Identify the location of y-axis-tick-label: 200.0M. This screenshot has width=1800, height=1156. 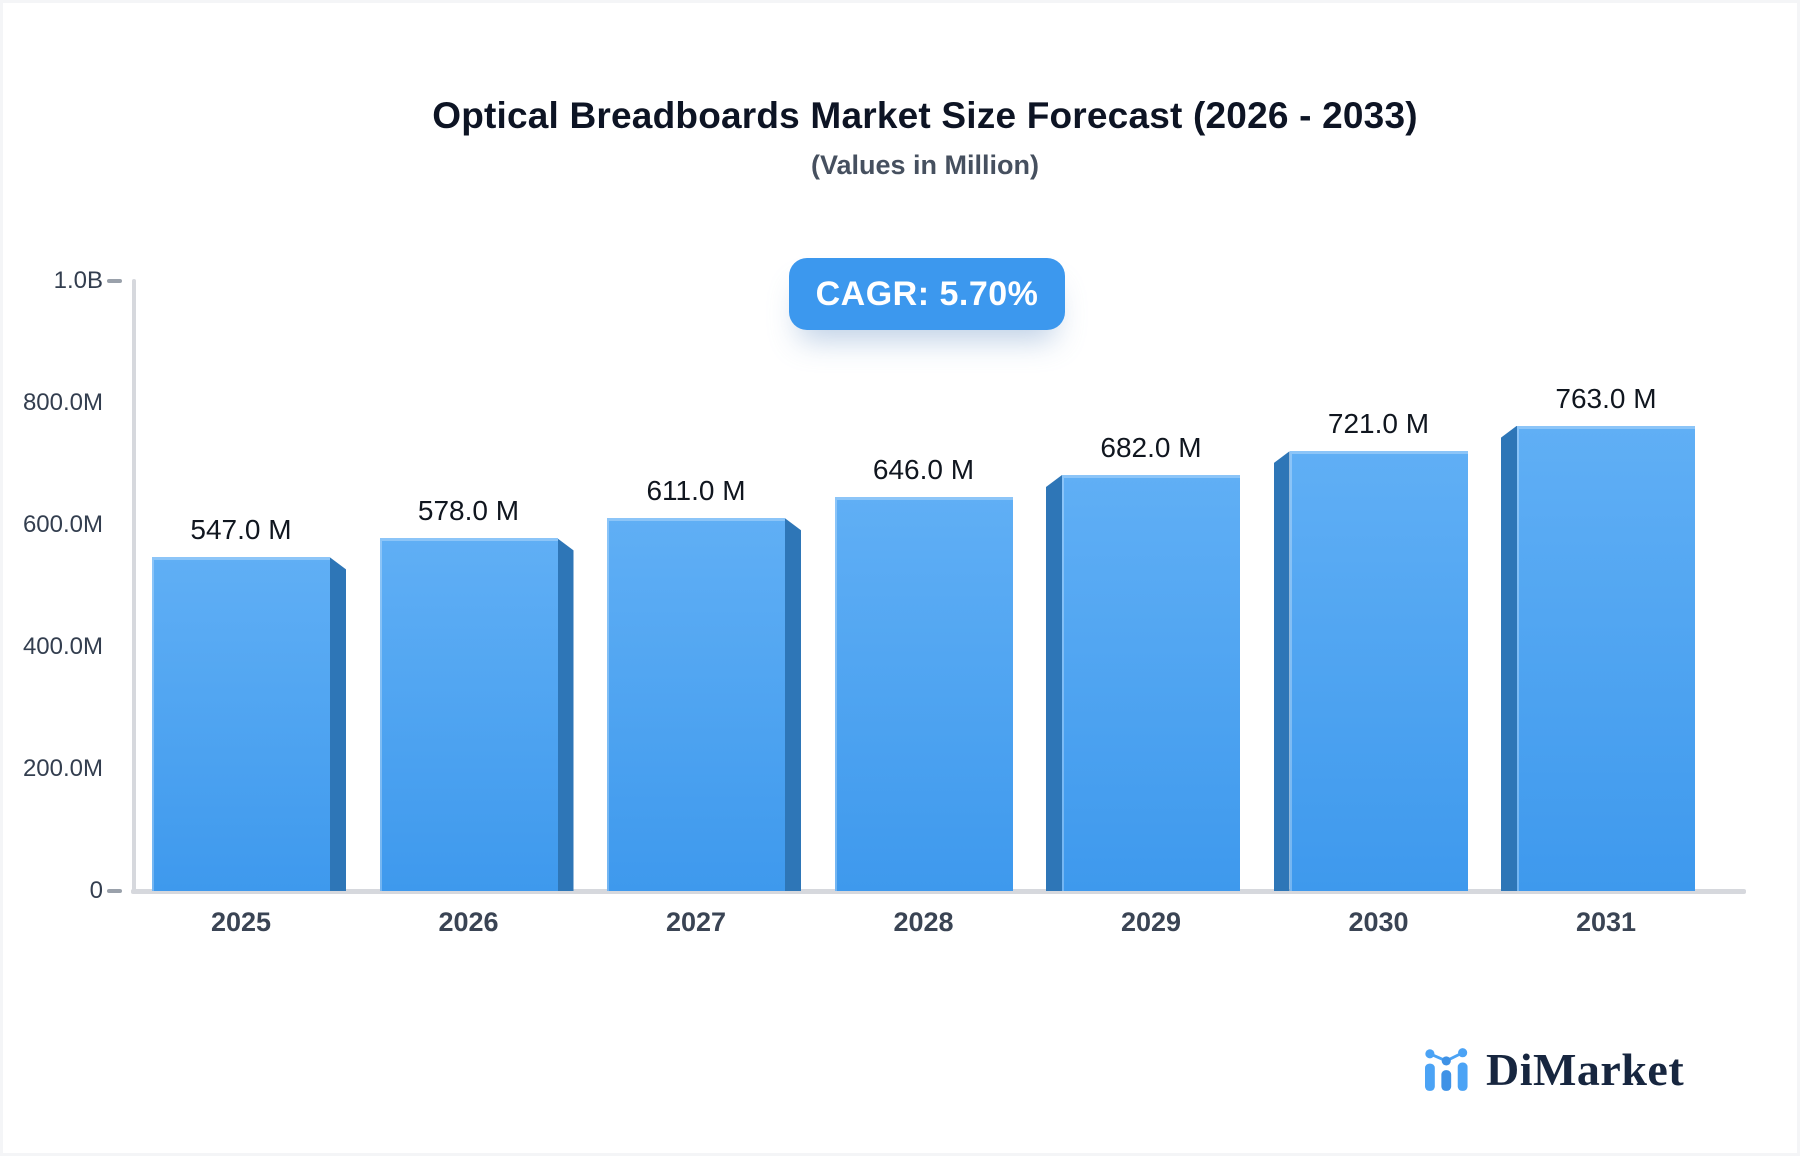
(62, 768).